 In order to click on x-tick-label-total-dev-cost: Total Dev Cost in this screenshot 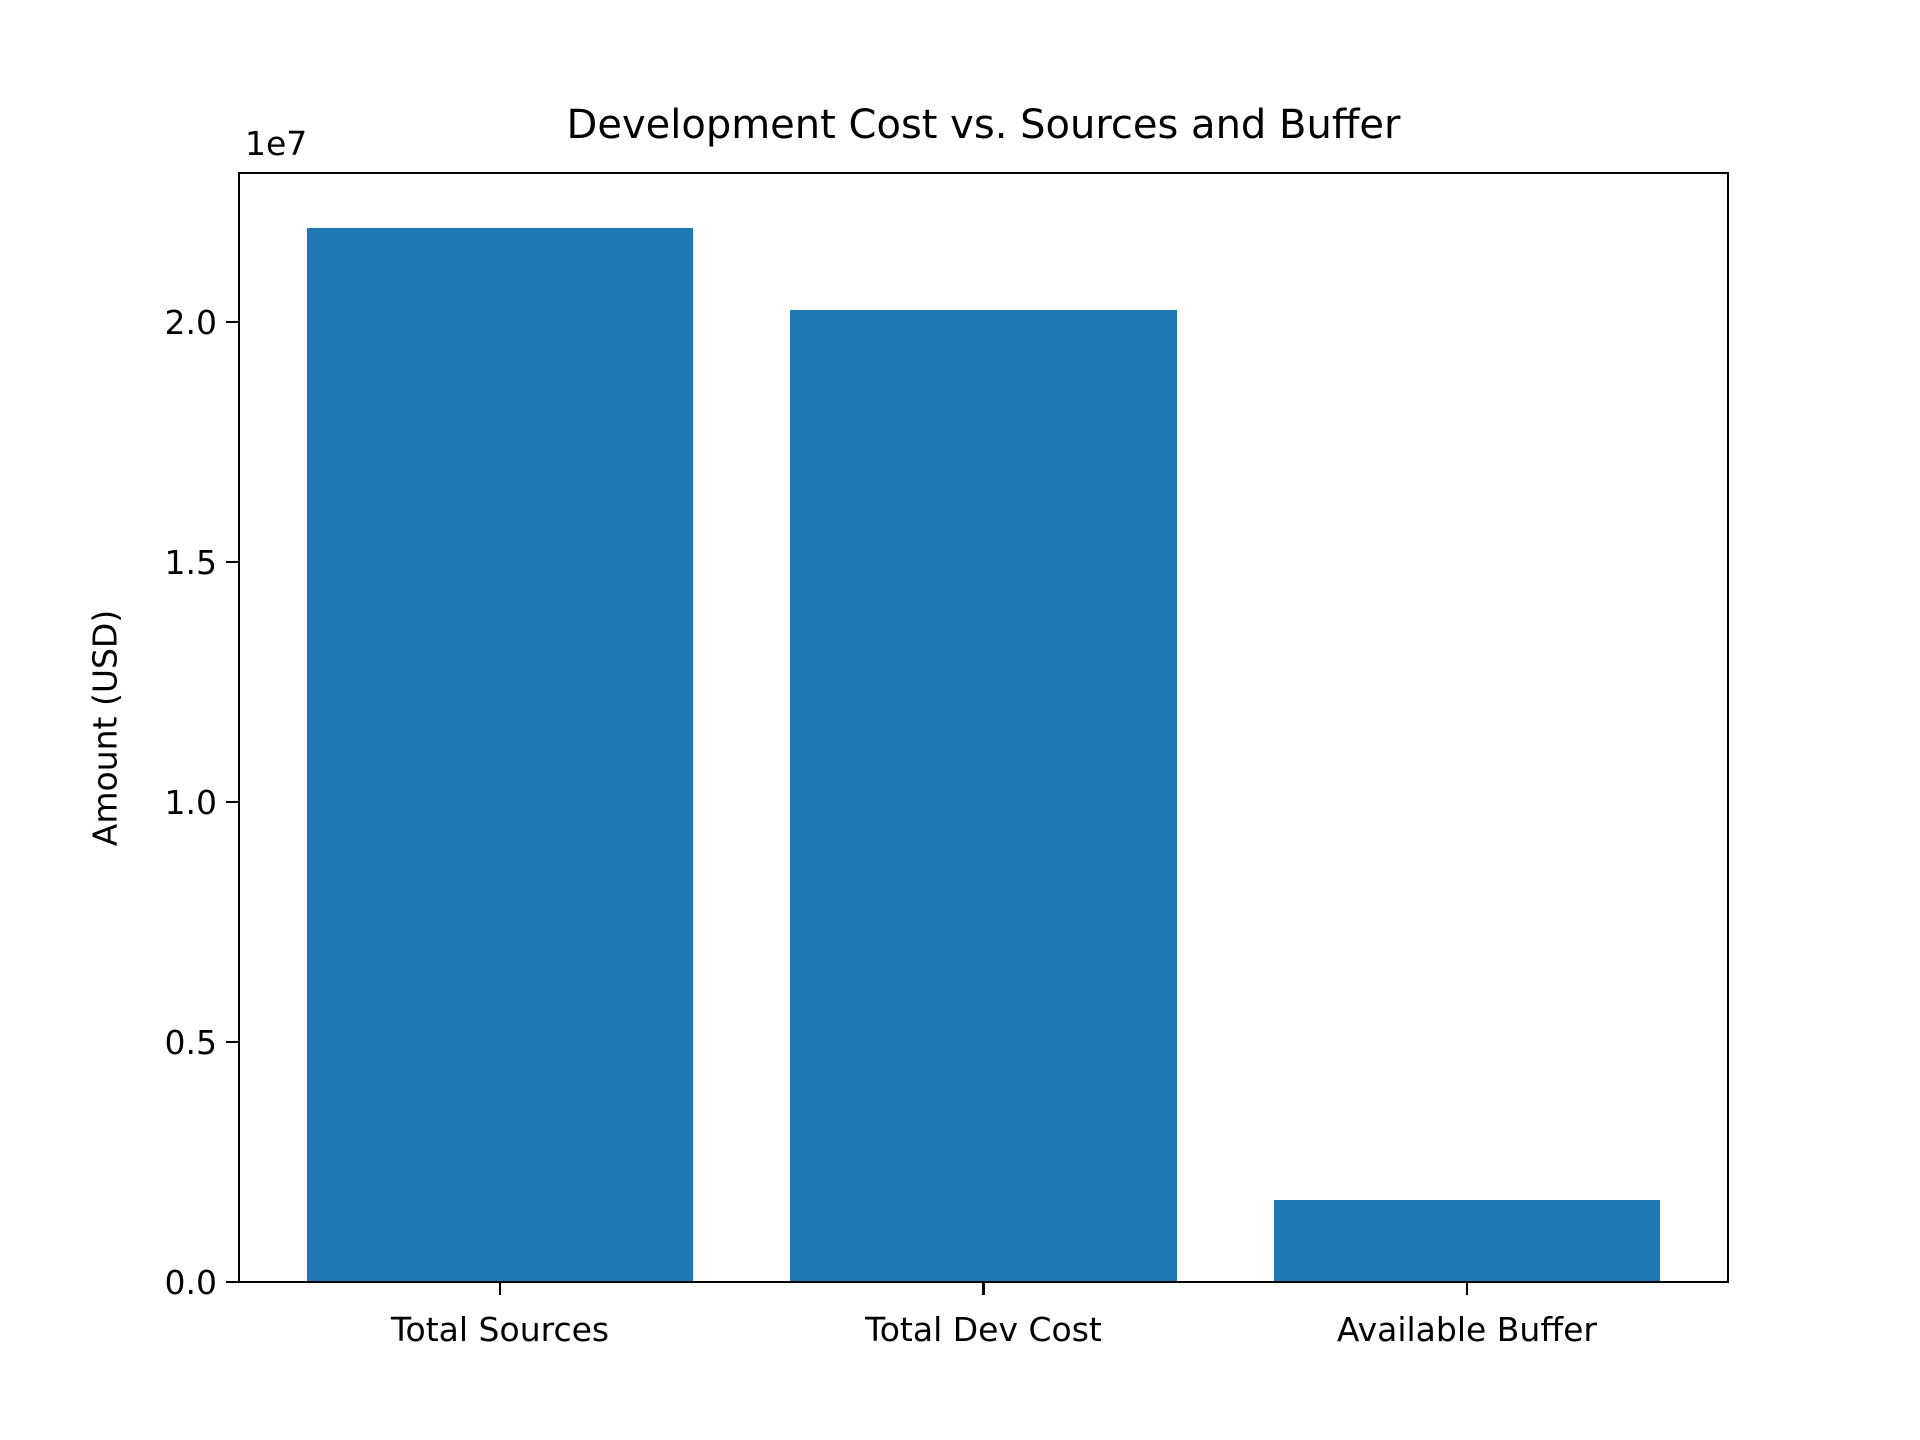, I will do `click(983, 1329)`.